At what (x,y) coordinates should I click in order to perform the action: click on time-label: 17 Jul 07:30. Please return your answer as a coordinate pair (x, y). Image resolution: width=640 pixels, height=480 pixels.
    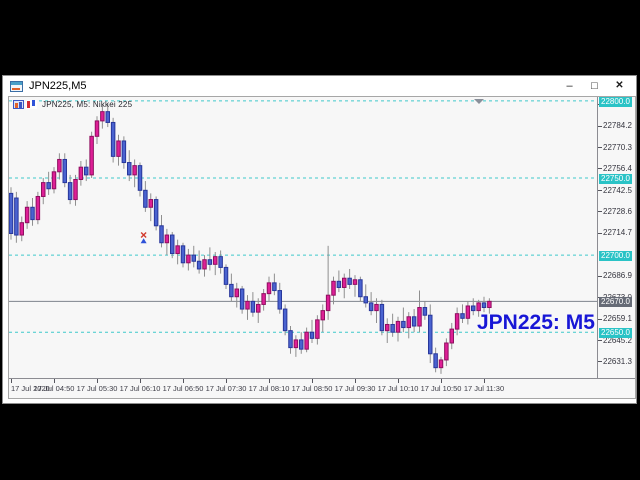
    Looking at the image, I should click on (226, 388).